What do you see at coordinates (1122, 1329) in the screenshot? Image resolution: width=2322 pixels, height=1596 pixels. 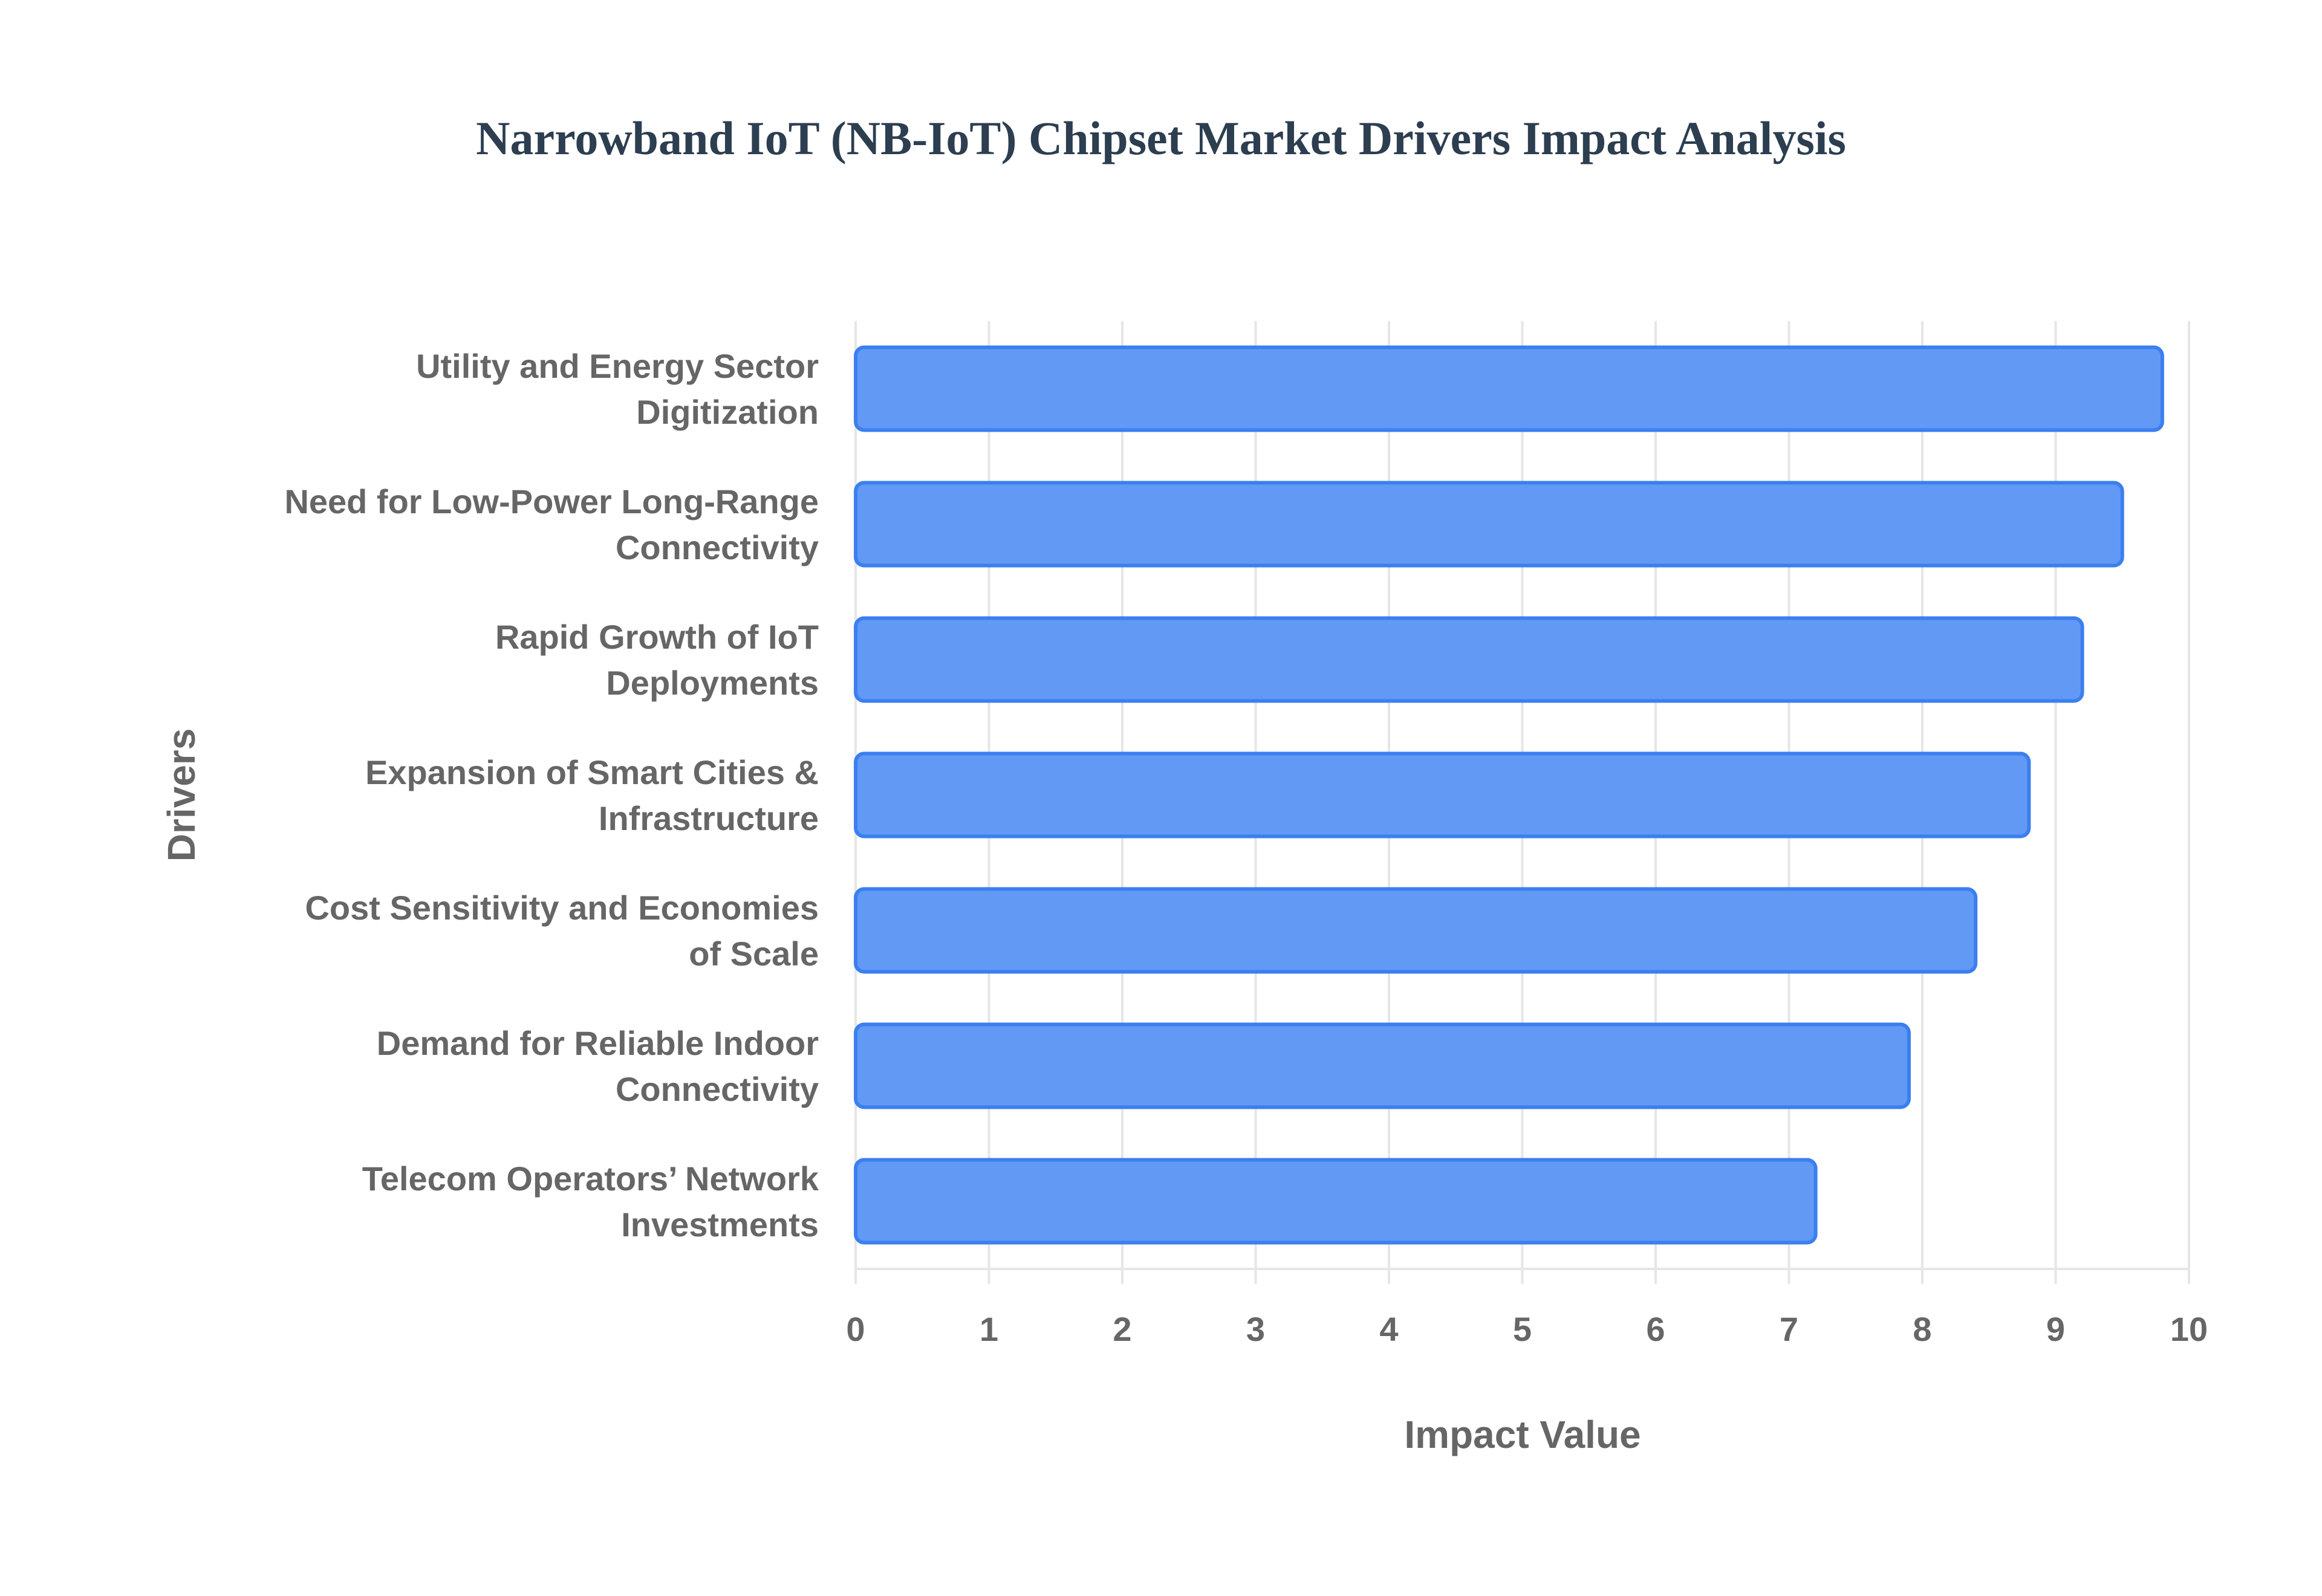 I see `x-tick-label: 2` at bounding box center [1122, 1329].